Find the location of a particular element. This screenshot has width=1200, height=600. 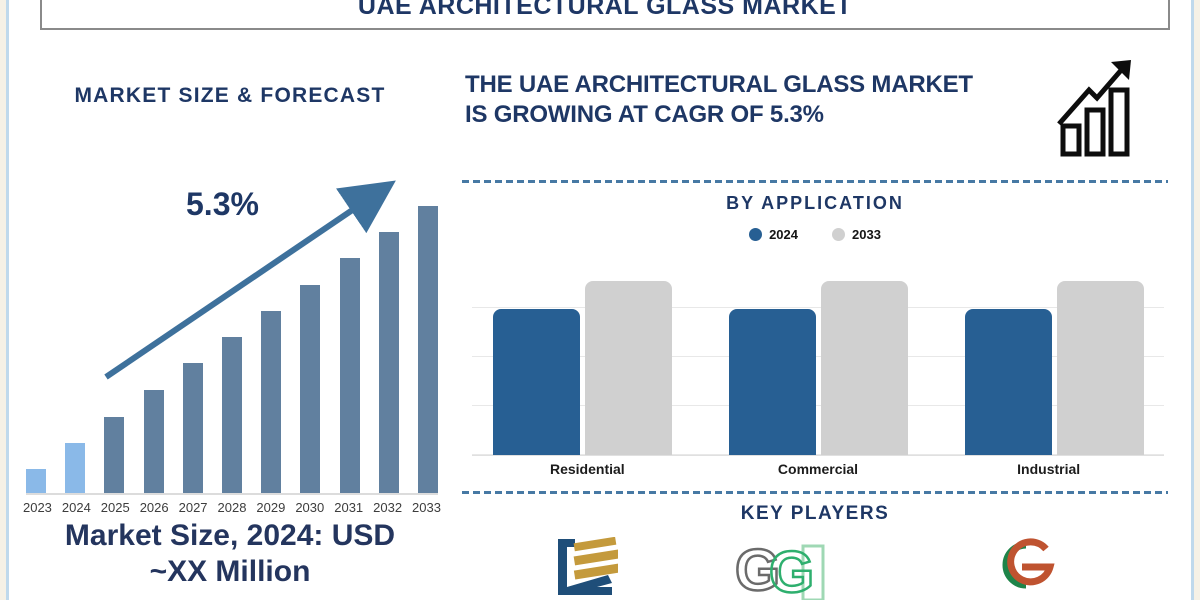

x-tick-2030: 2030 is located at coordinates (310, 507).